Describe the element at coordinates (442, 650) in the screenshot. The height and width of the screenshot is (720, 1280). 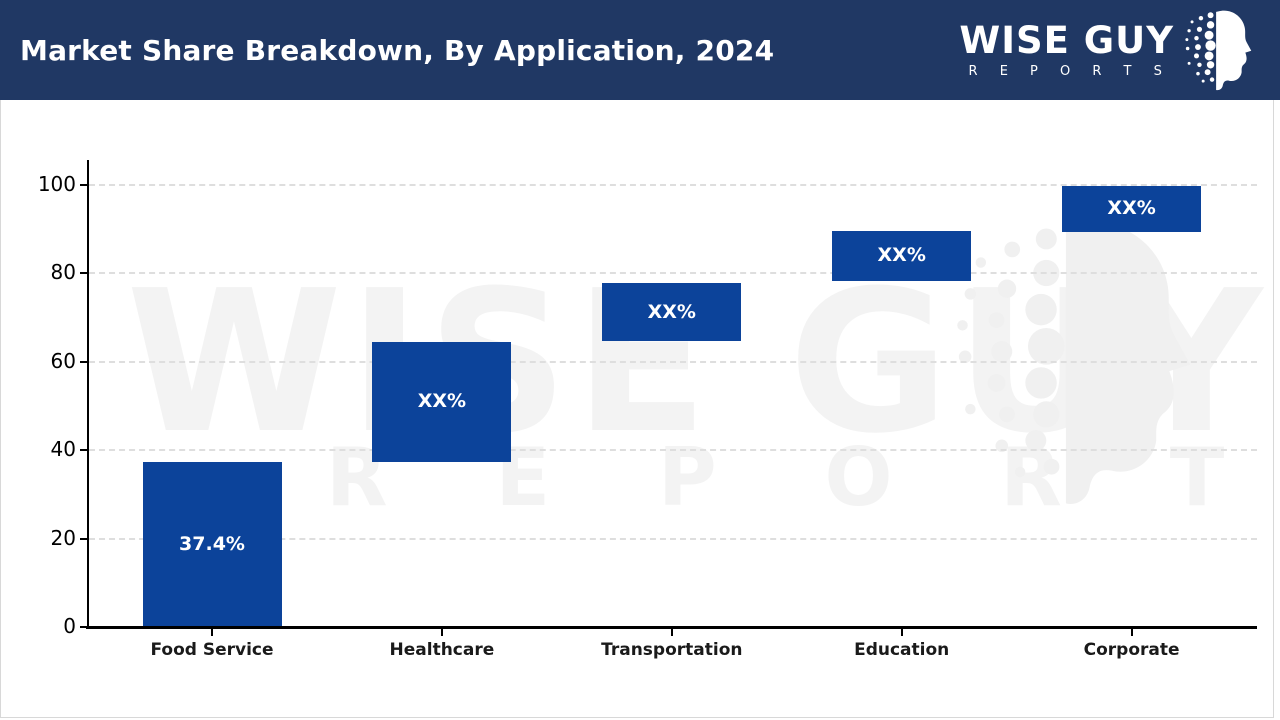
I see `x-tick-label-1: Healthcare` at that location.